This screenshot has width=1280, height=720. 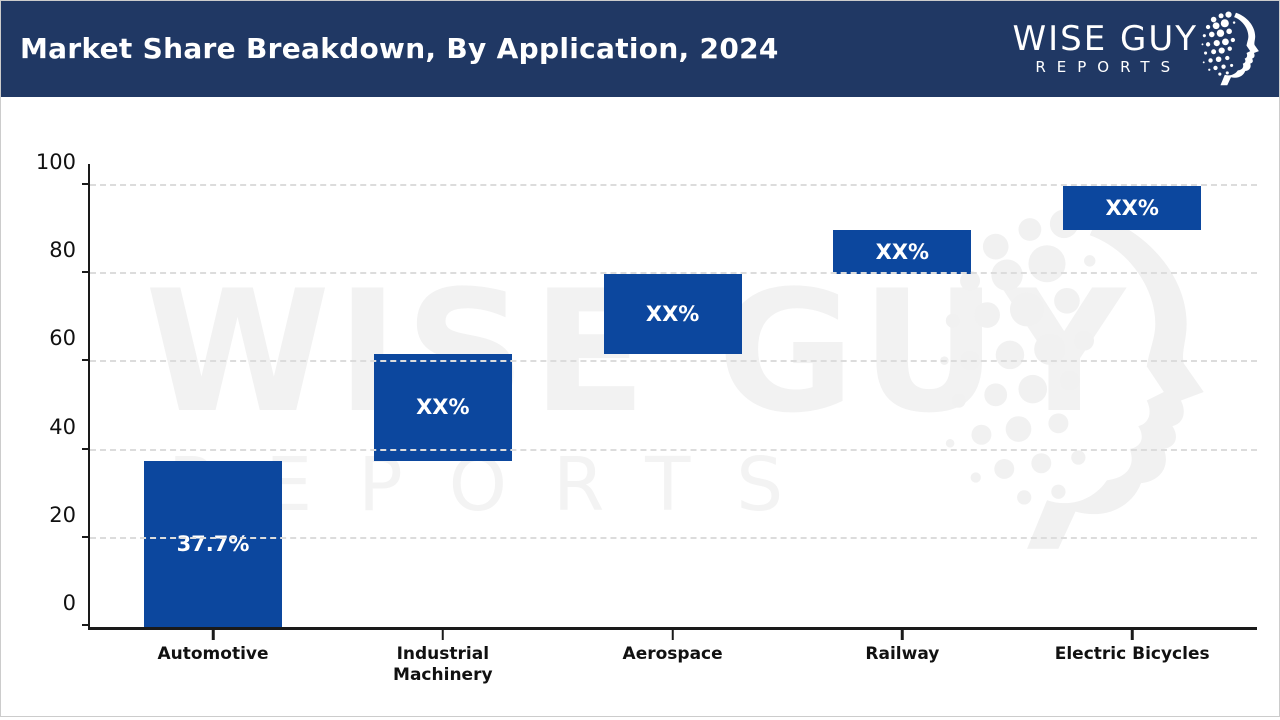 I want to click on bar-railway: XX%, so click(x=902, y=252).